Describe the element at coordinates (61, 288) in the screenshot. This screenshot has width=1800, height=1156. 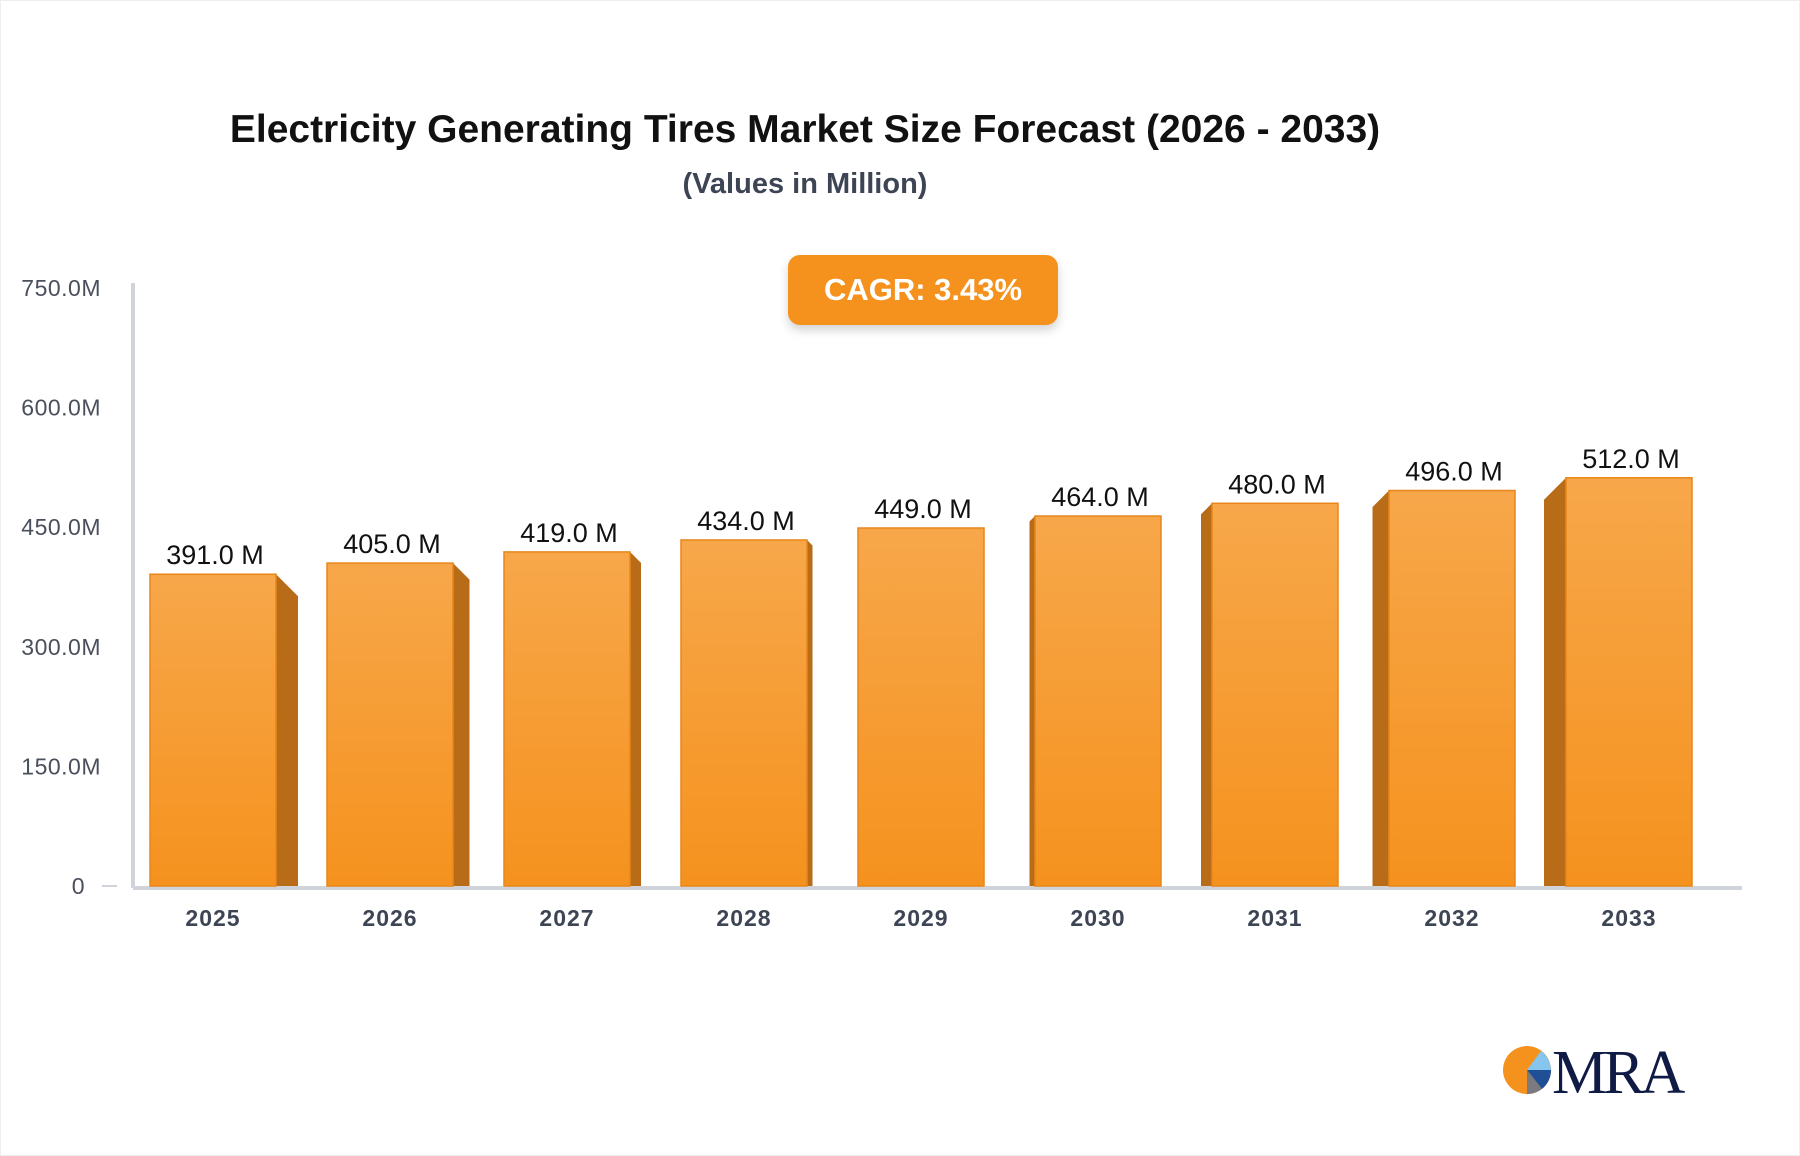
I see `y-tick-label: 750.0M` at that location.